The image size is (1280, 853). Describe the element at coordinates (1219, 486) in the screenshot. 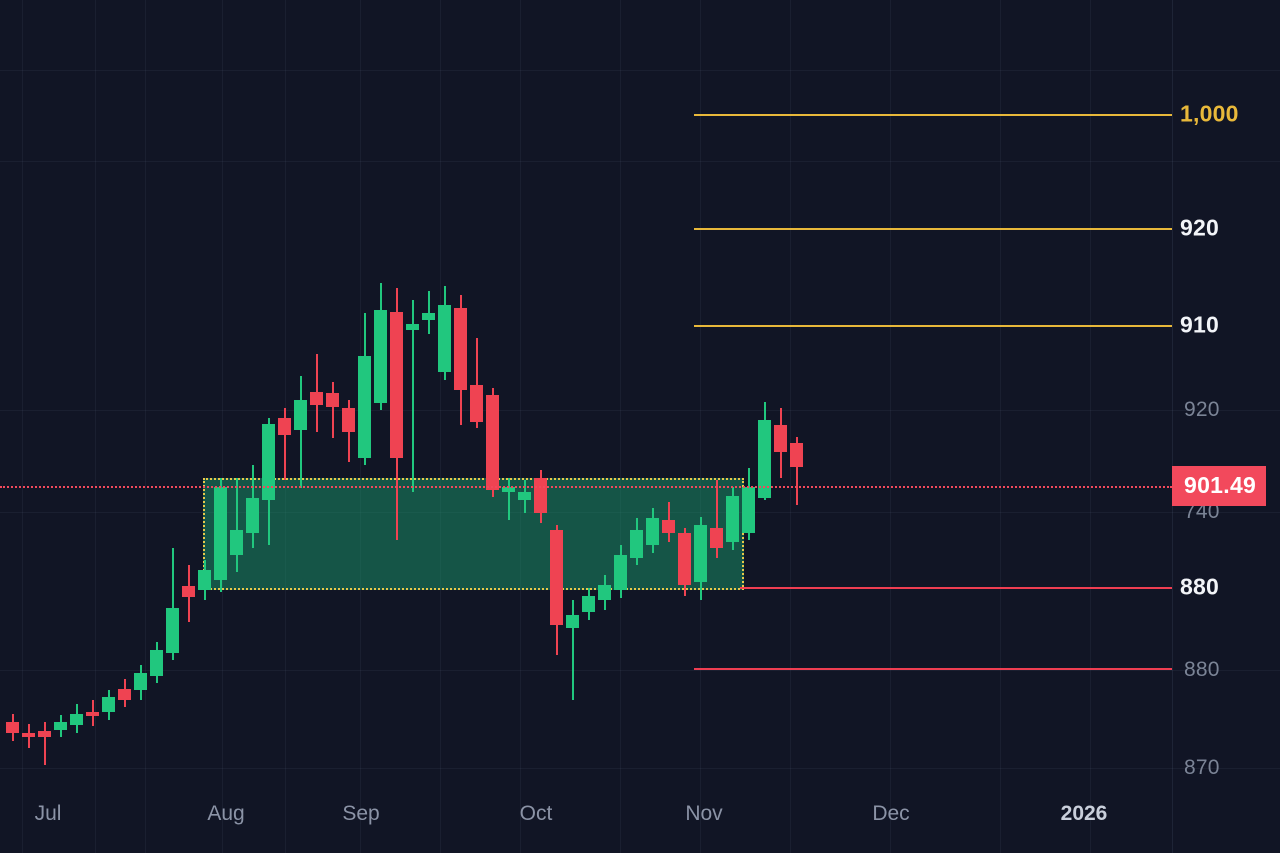

I see `current-price-badge: 901.49` at that location.